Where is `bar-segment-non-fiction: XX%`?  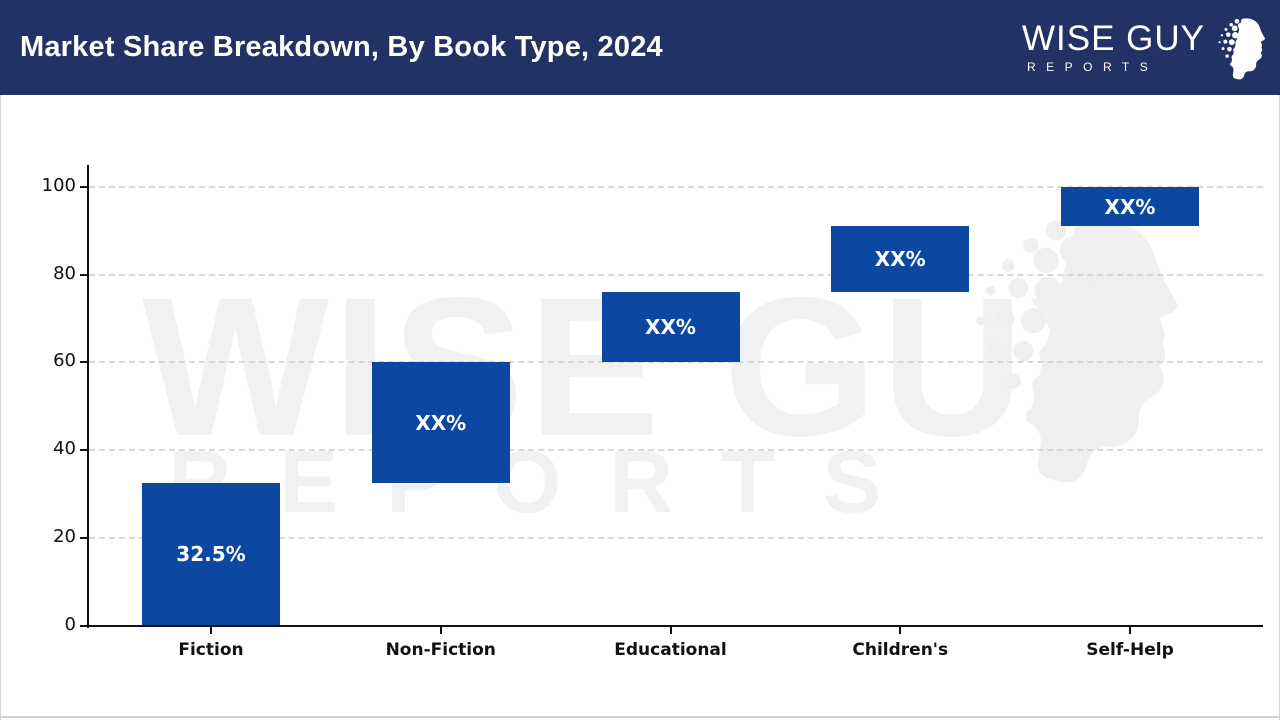 bar-segment-non-fiction: XX% is located at coordinates (440, 422).